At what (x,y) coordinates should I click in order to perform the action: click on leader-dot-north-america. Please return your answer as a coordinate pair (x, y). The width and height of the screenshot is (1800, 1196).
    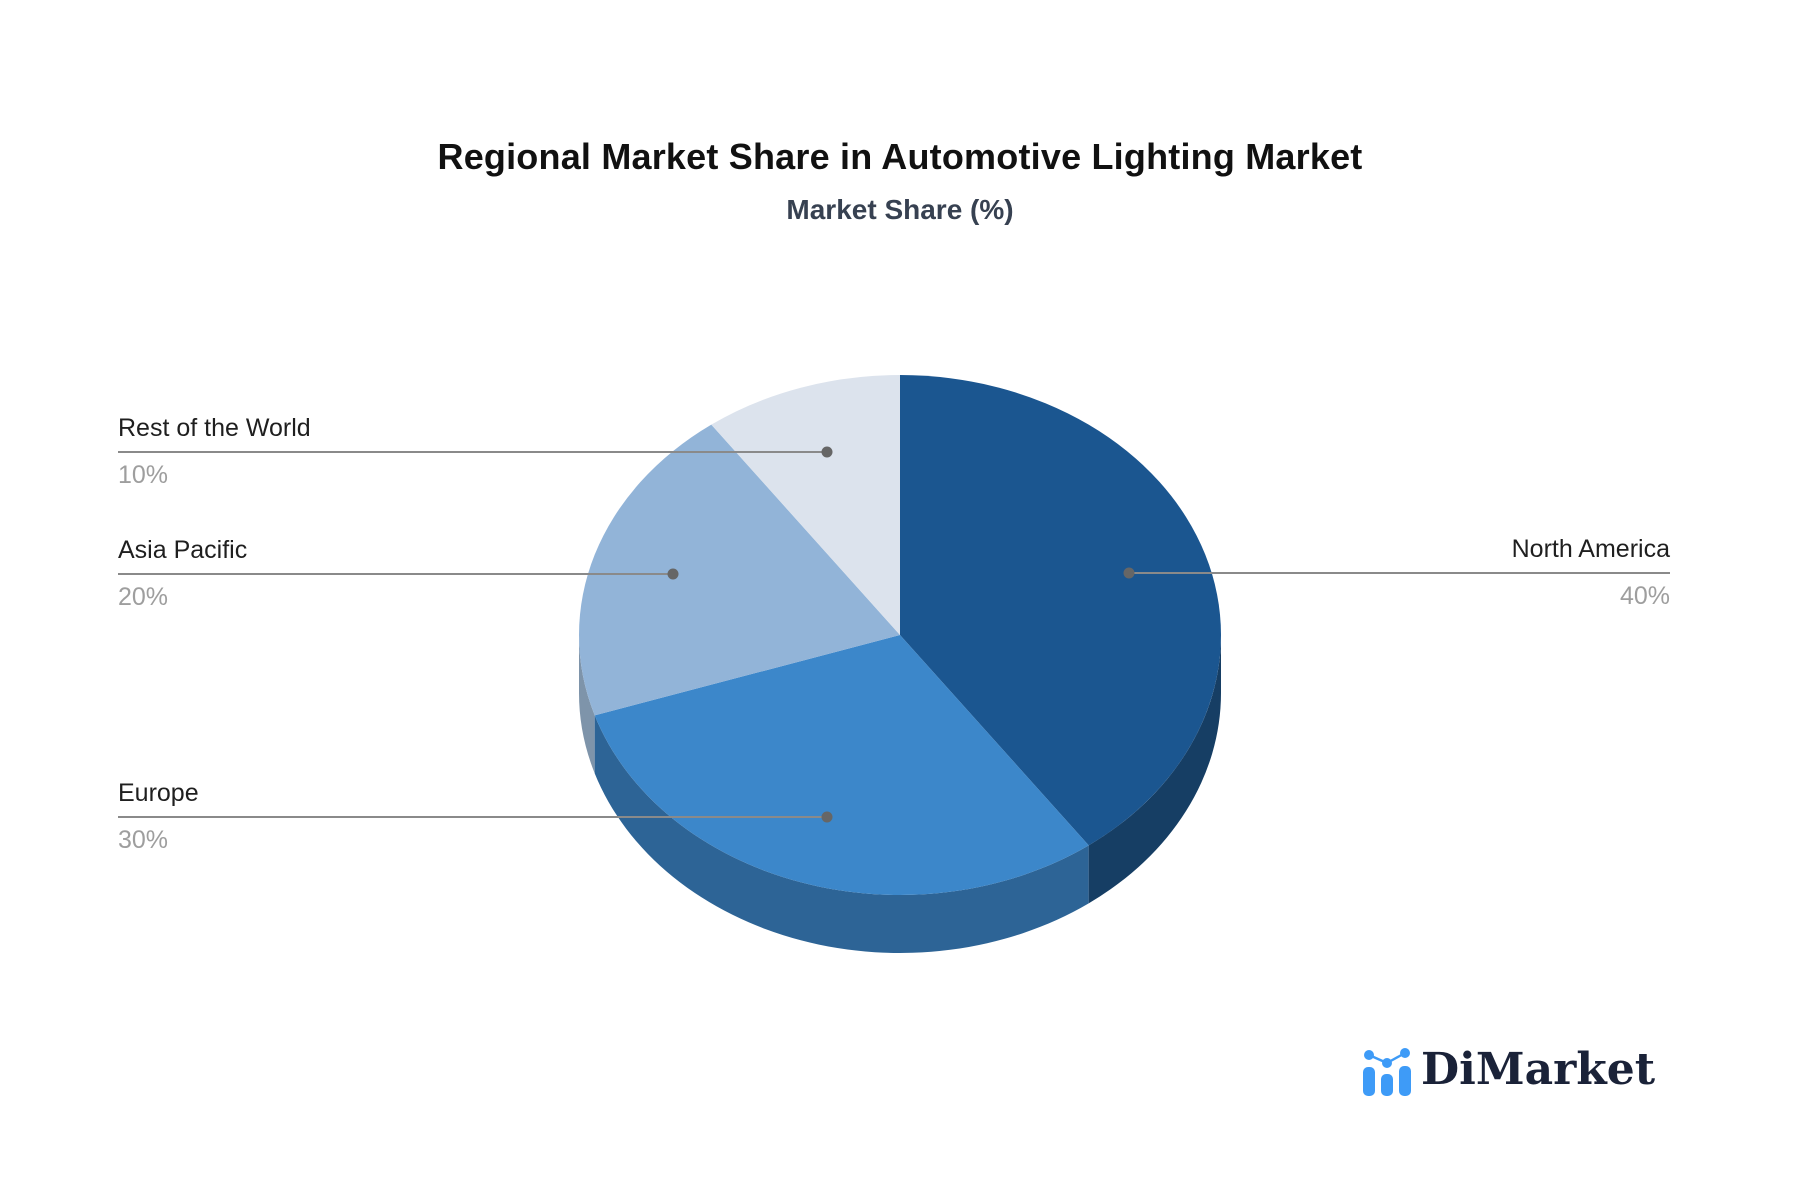
    Looking at the image, I should click on (1129, 573).